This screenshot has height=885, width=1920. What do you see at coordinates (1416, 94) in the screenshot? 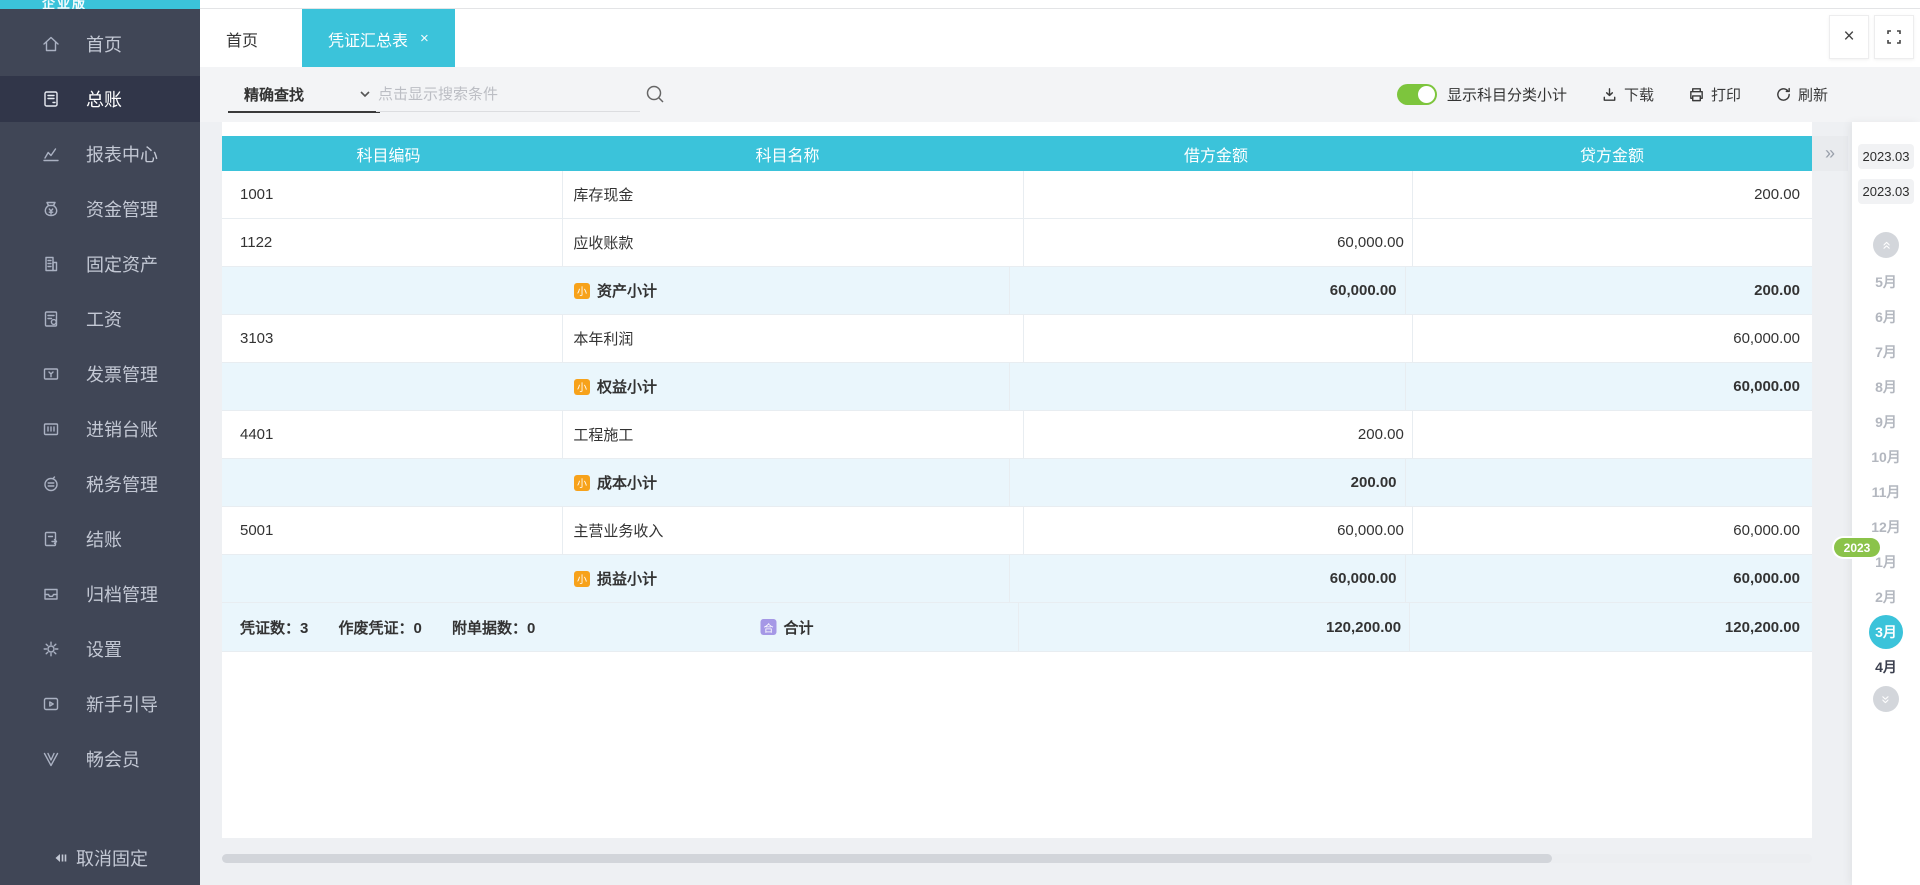
I see `subtotal-toggle` at bounding box center [1416, 94].